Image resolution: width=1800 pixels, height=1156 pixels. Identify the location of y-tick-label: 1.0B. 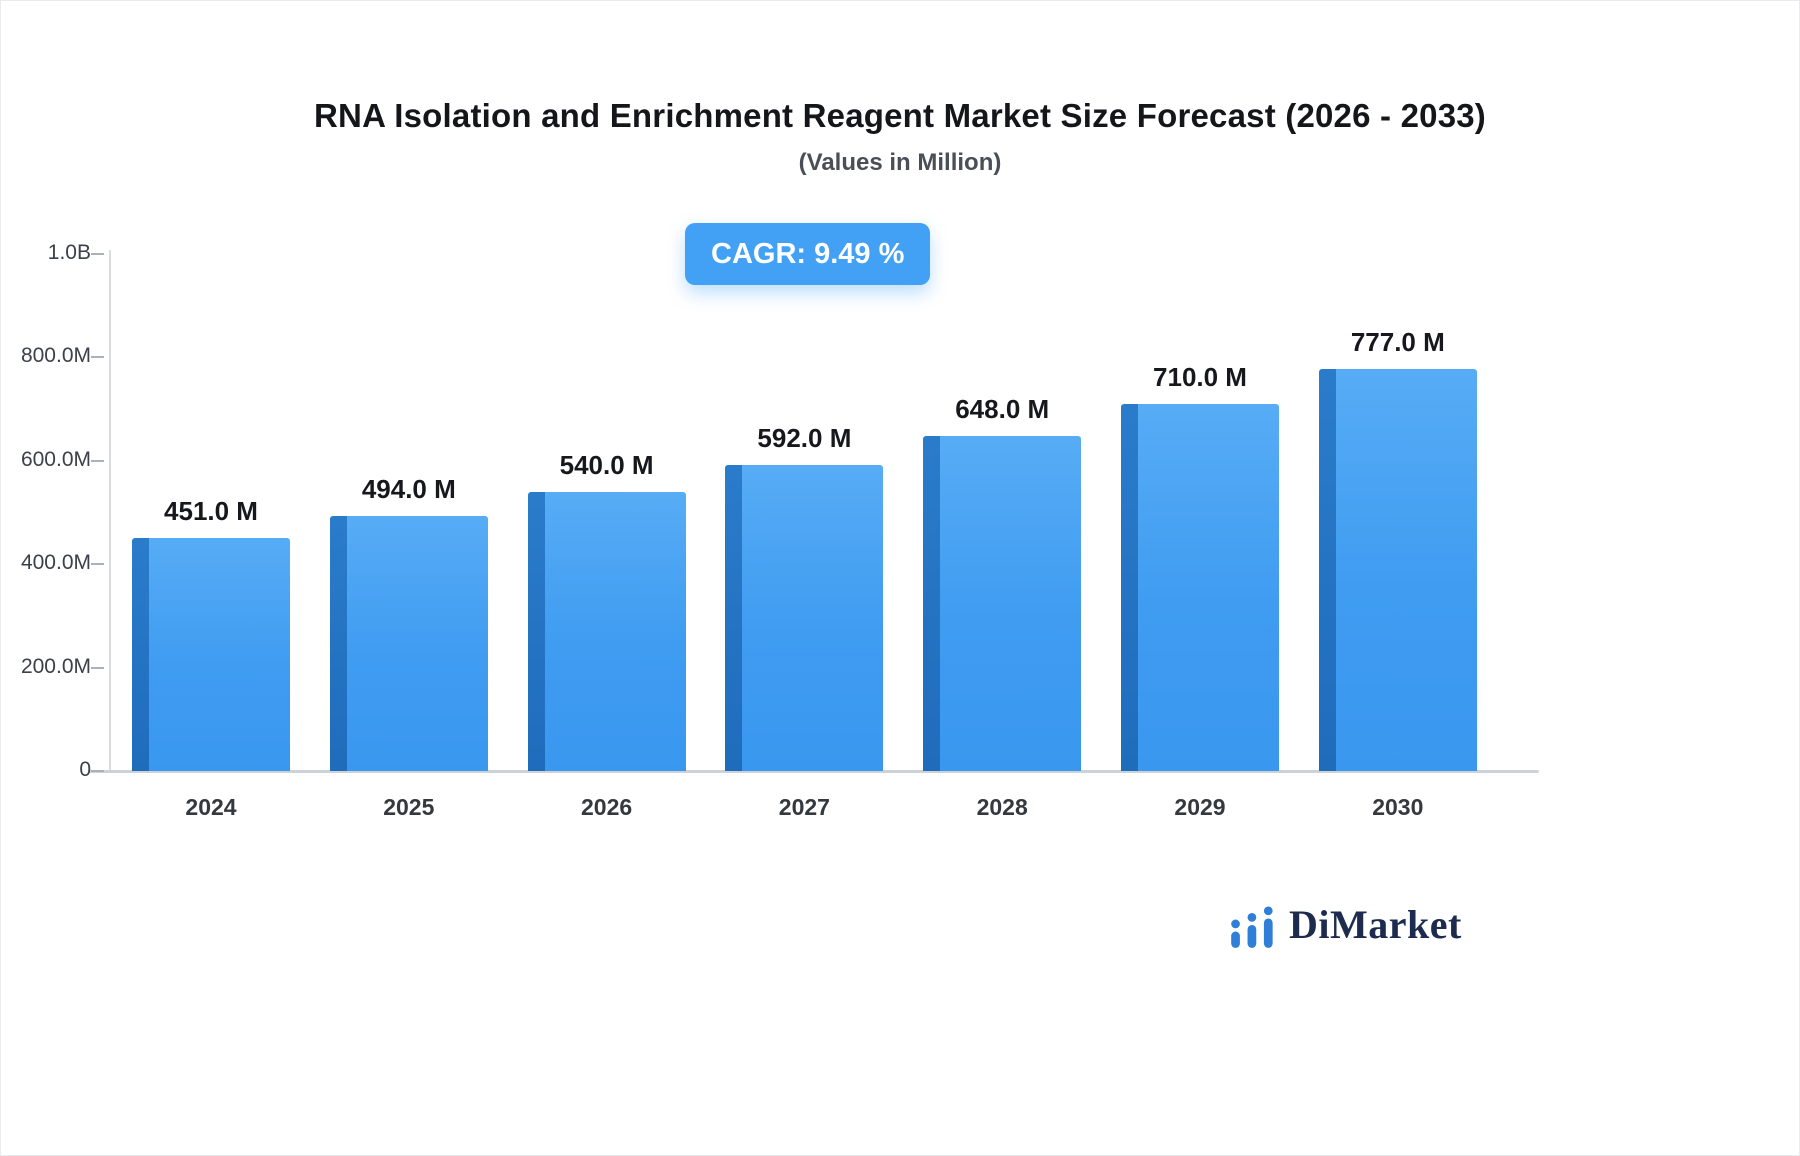
(69, 252).